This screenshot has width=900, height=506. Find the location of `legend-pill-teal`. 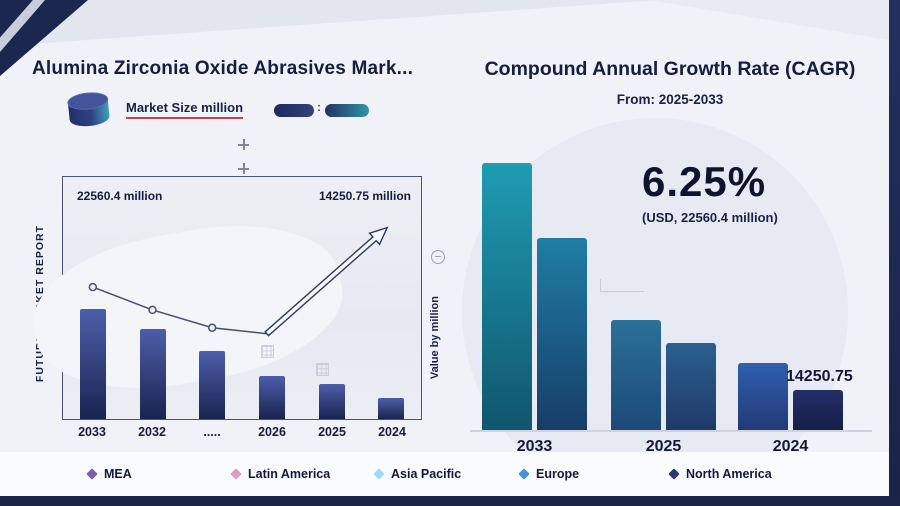

legend-pill-teal is located at coordinates (347, 110).